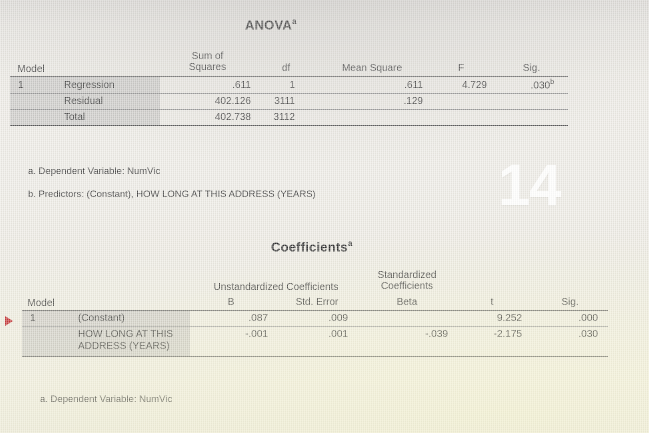 This screenshot has height=433, width=649. I want to click on anova-total-sum-of-squares: 402.738, so click(207, 117).